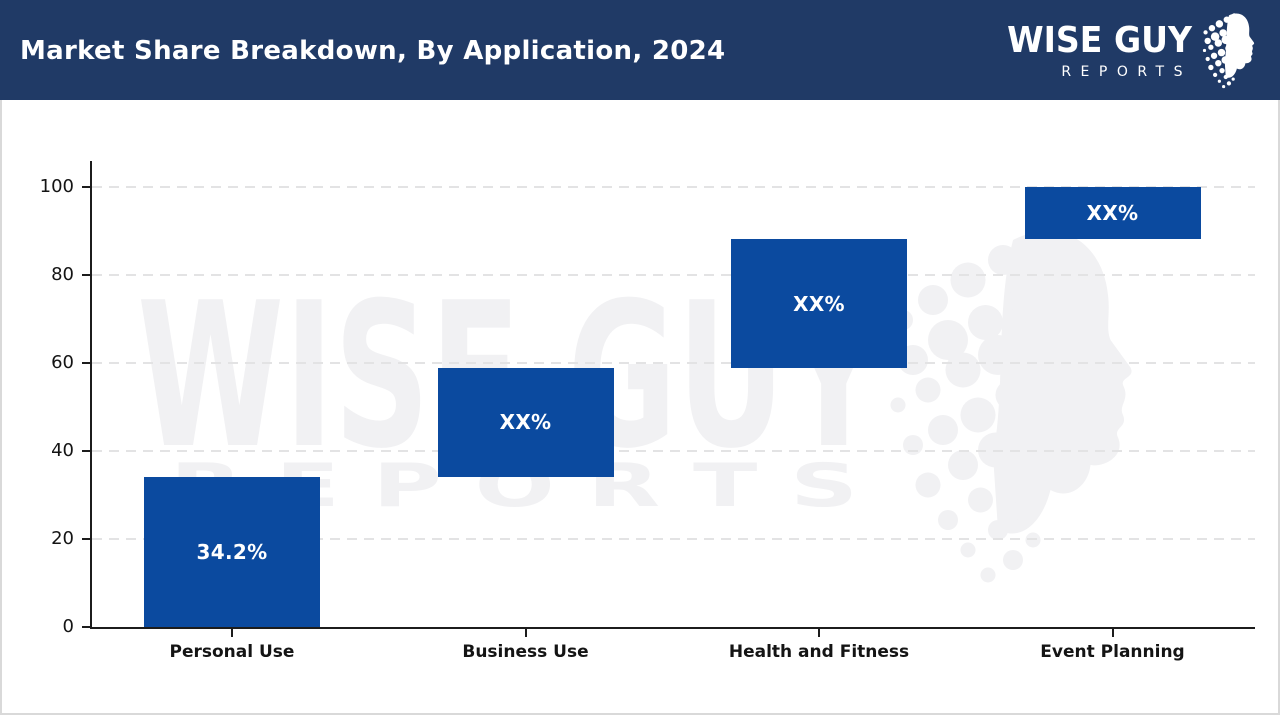 The image size is (1280, 720). I want to click on x-axis-category-label: Event Planning, so click(1112, 652).